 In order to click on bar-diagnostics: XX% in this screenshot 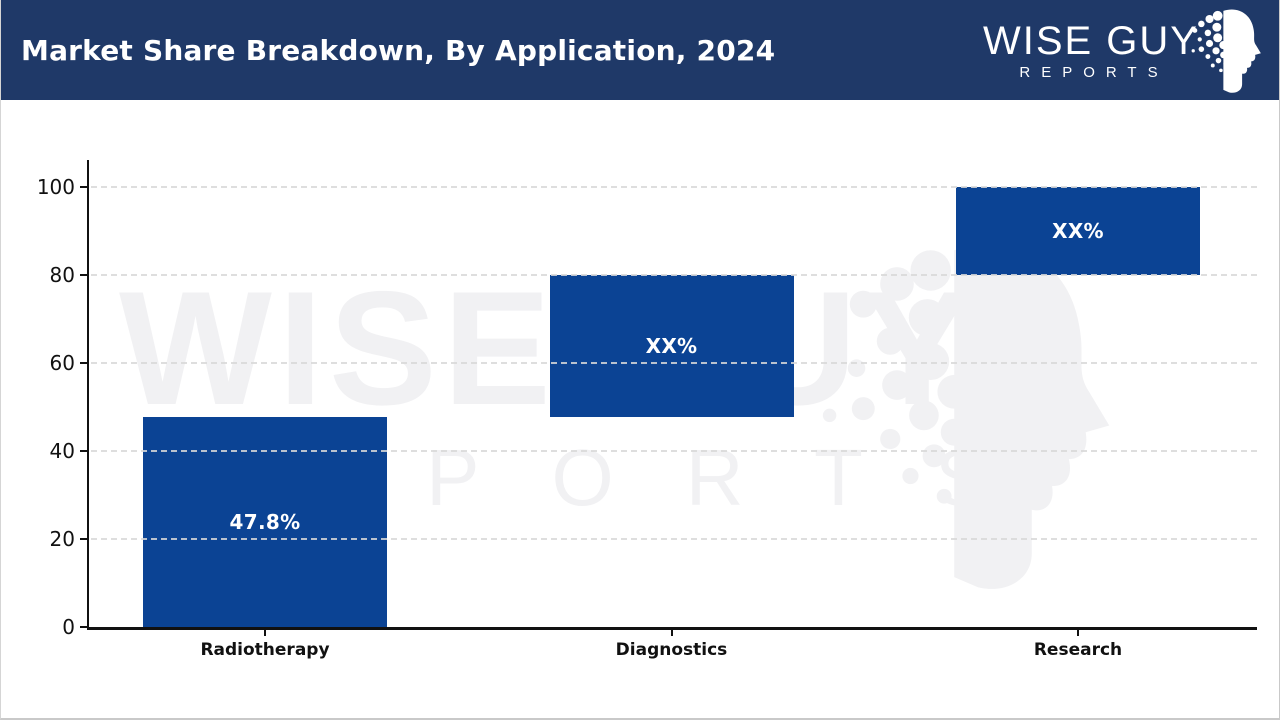, I will do `click(671, 346)`.